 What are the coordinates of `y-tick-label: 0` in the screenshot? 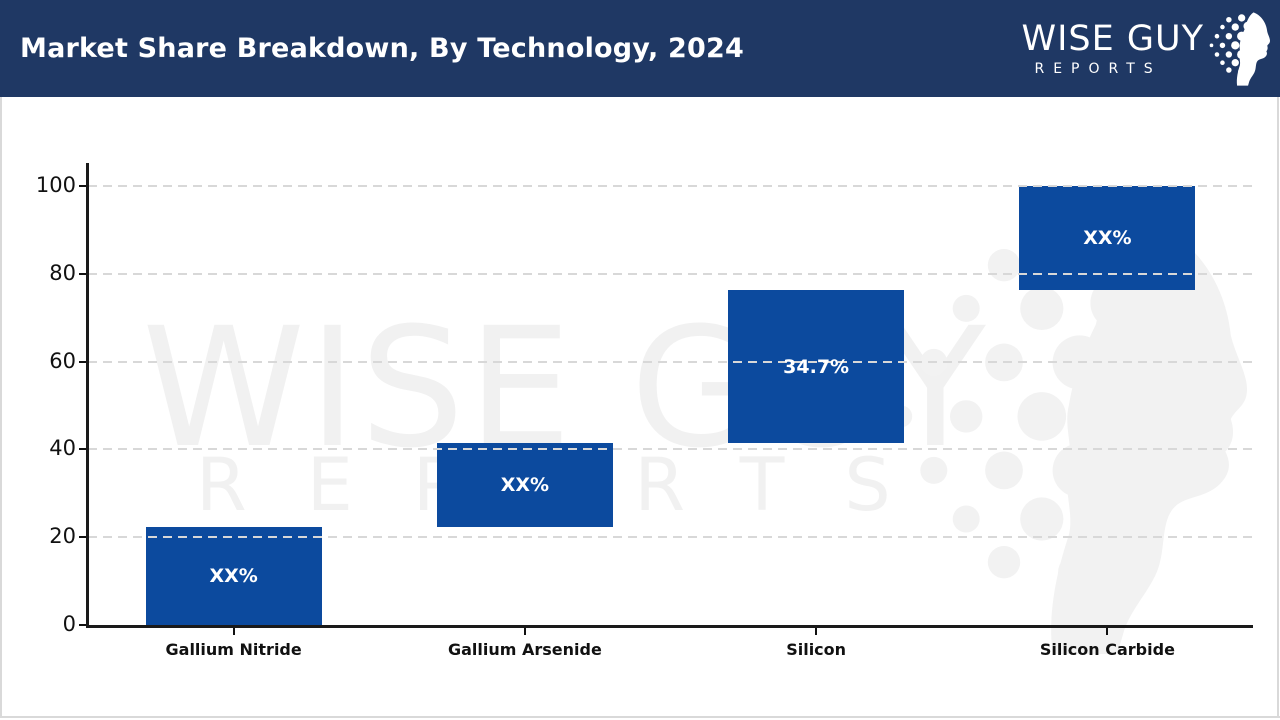 It's located at (69, 624).